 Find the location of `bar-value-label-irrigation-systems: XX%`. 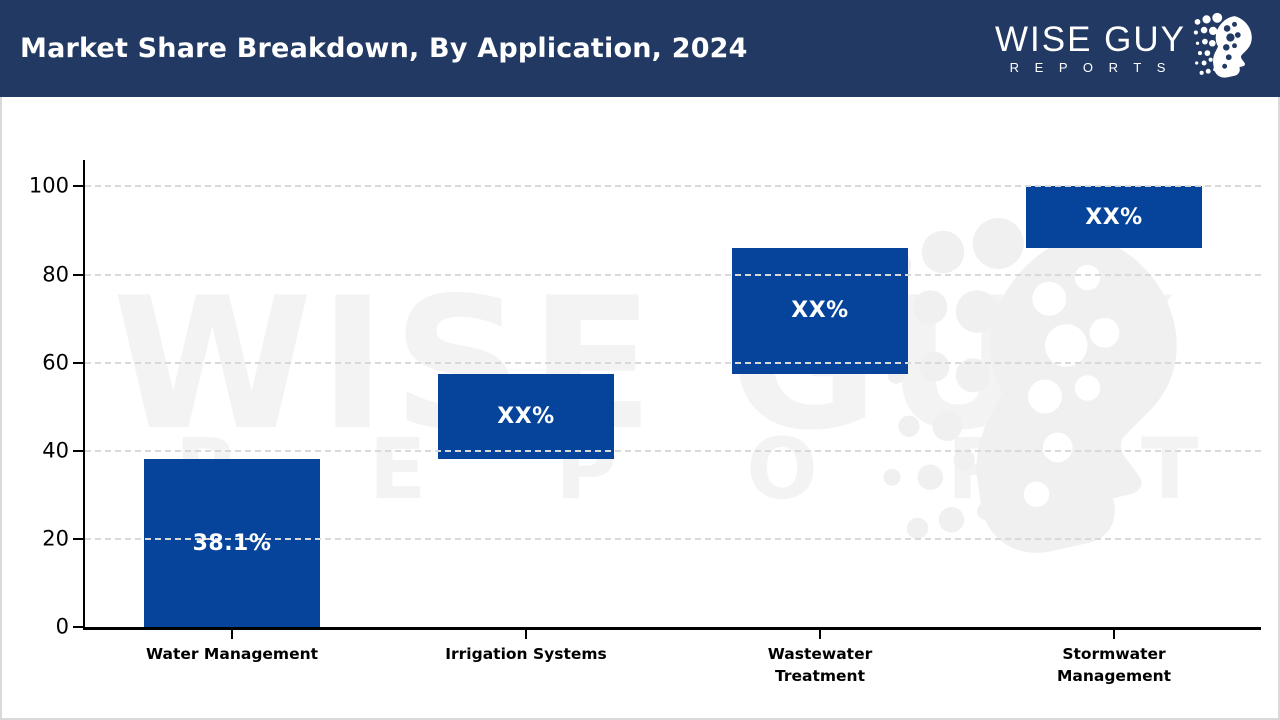

bar-value-label-irrigation-systems: XX% is located at coordinates (526, 416).